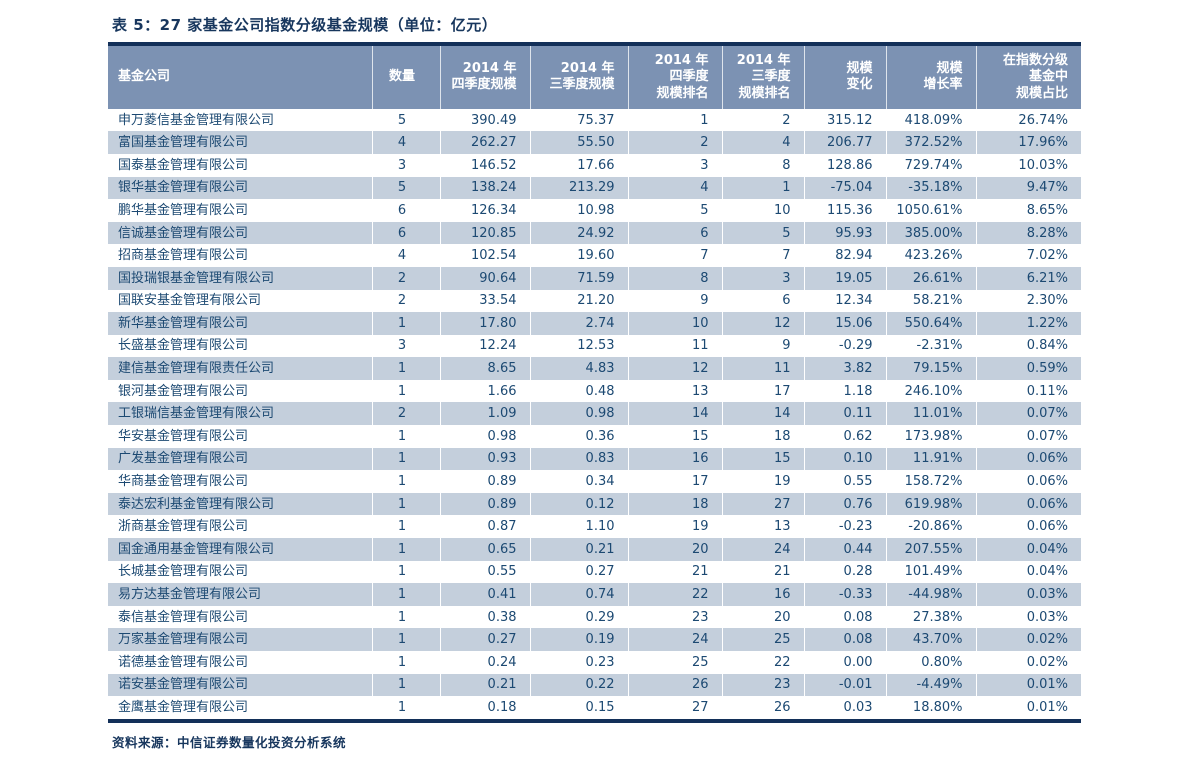 The image size is (1191, 757). I want to click on value-cell: 0.21, so click(578, 549).